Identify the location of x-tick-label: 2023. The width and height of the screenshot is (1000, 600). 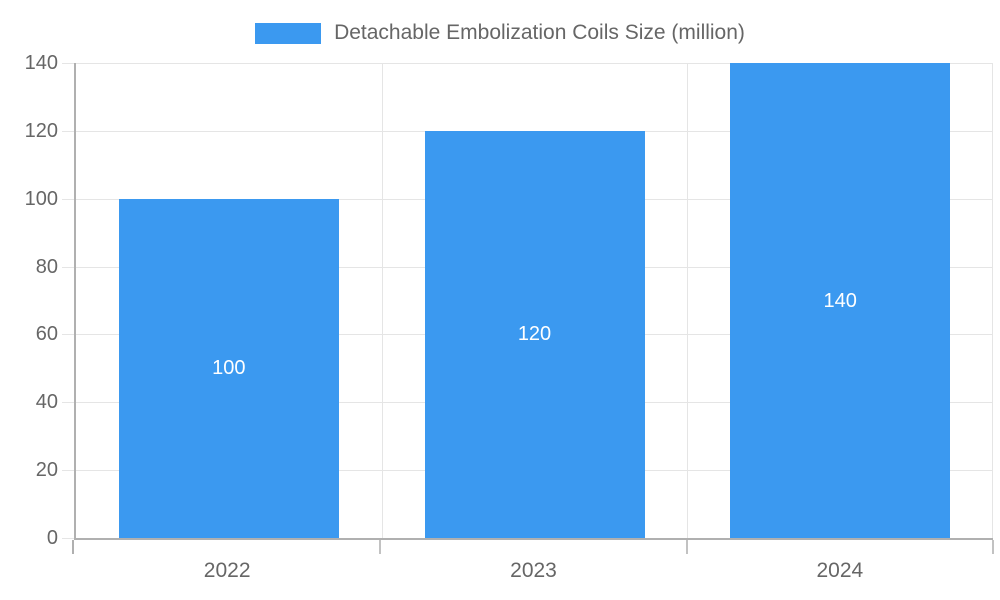
(533, 570).